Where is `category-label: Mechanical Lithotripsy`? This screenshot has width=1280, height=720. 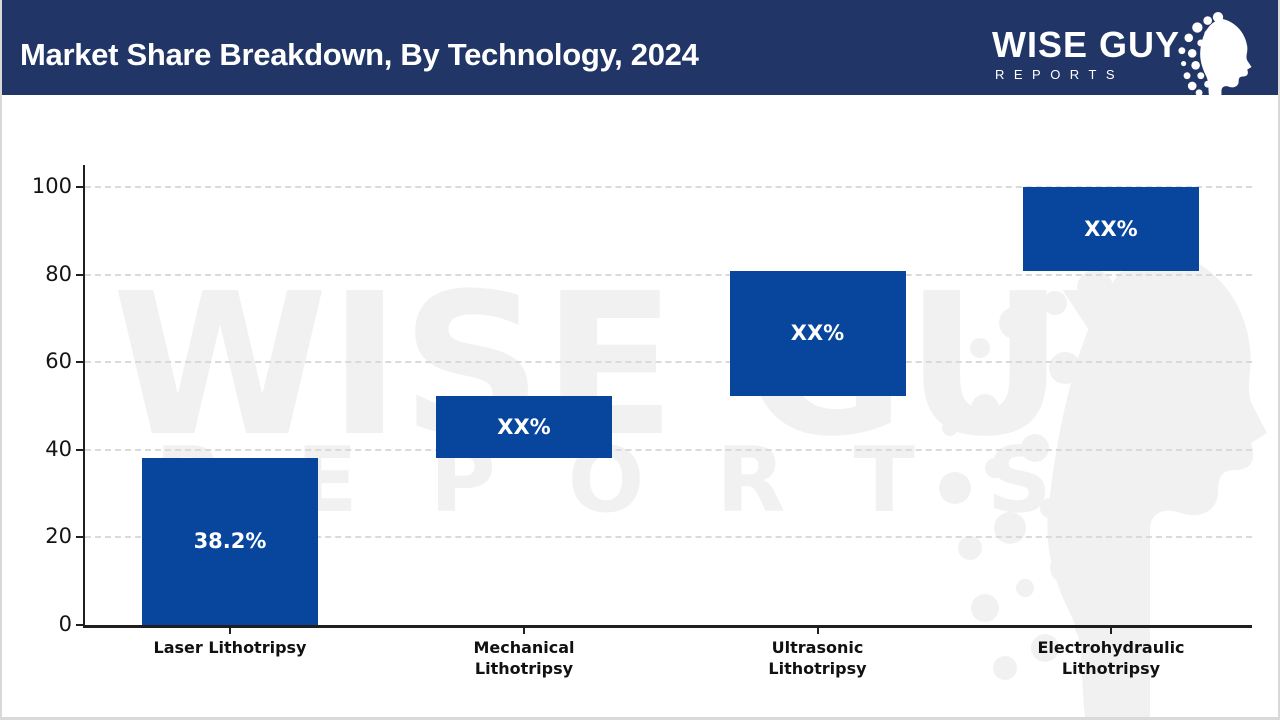 category-label: Mechanical Lithotripsy is located at coordinates (524, 658).